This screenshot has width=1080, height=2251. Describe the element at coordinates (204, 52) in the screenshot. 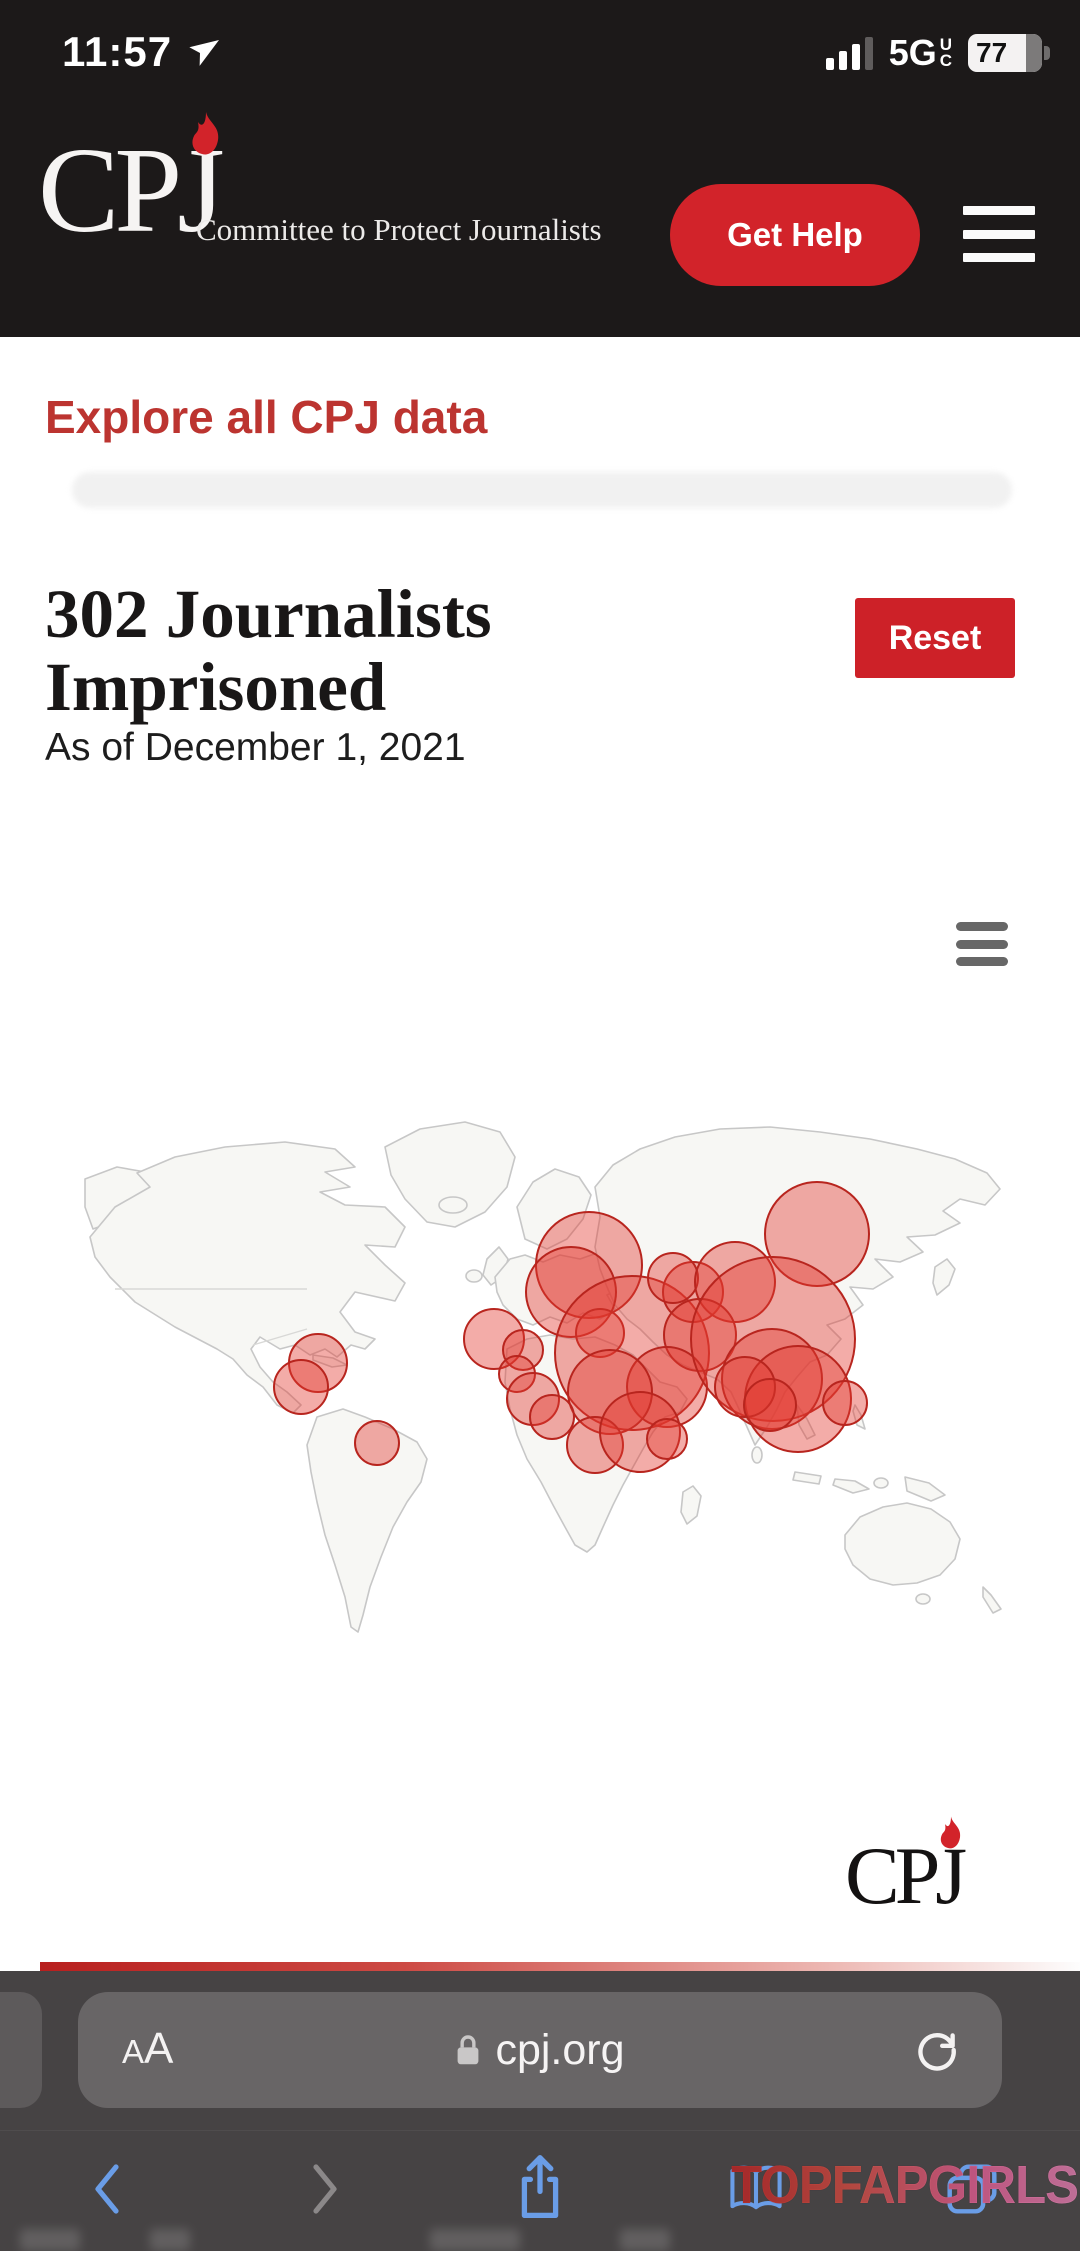

I see `location-arrow-icon` at that location.